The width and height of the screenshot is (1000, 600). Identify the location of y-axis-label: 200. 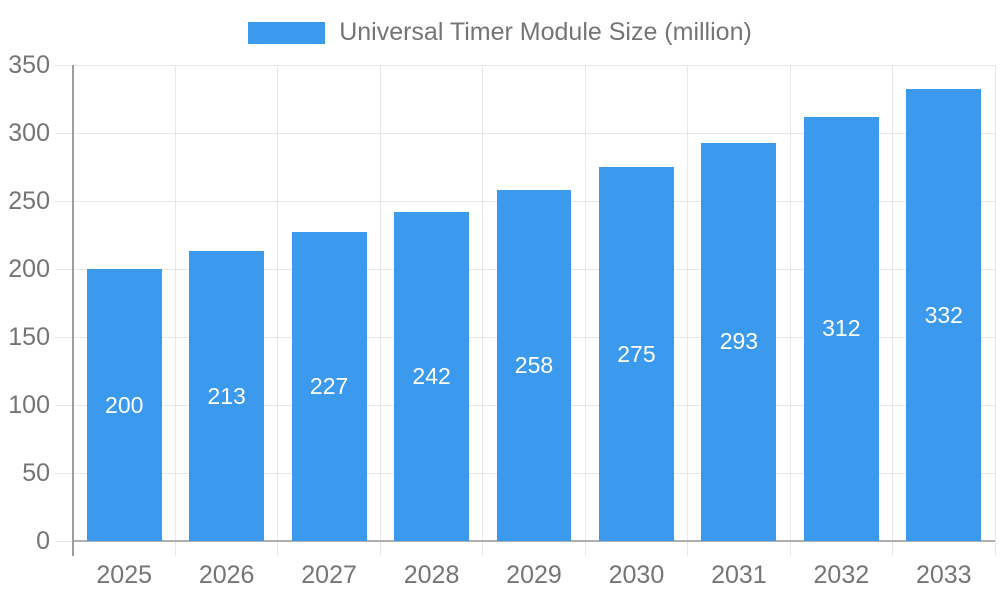
(29, 269).